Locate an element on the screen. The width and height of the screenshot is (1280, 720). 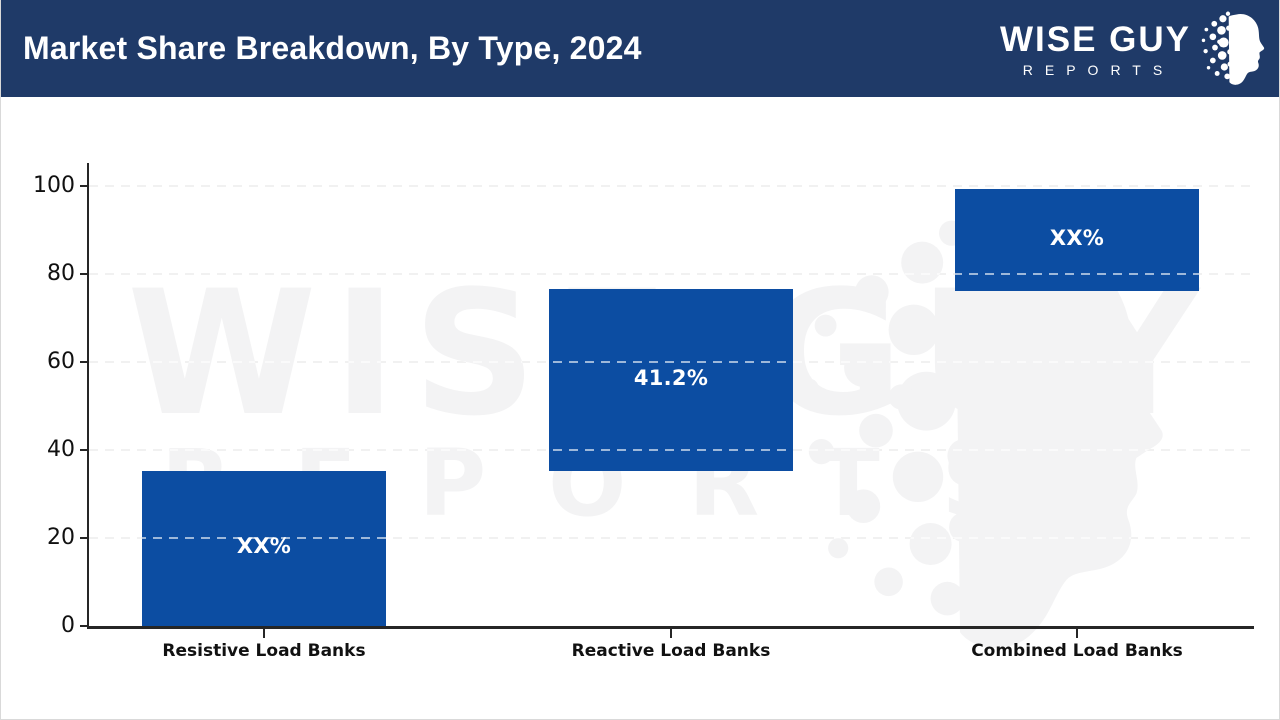
dotted-face-logo-icon is located at coordinates (1233, 48).